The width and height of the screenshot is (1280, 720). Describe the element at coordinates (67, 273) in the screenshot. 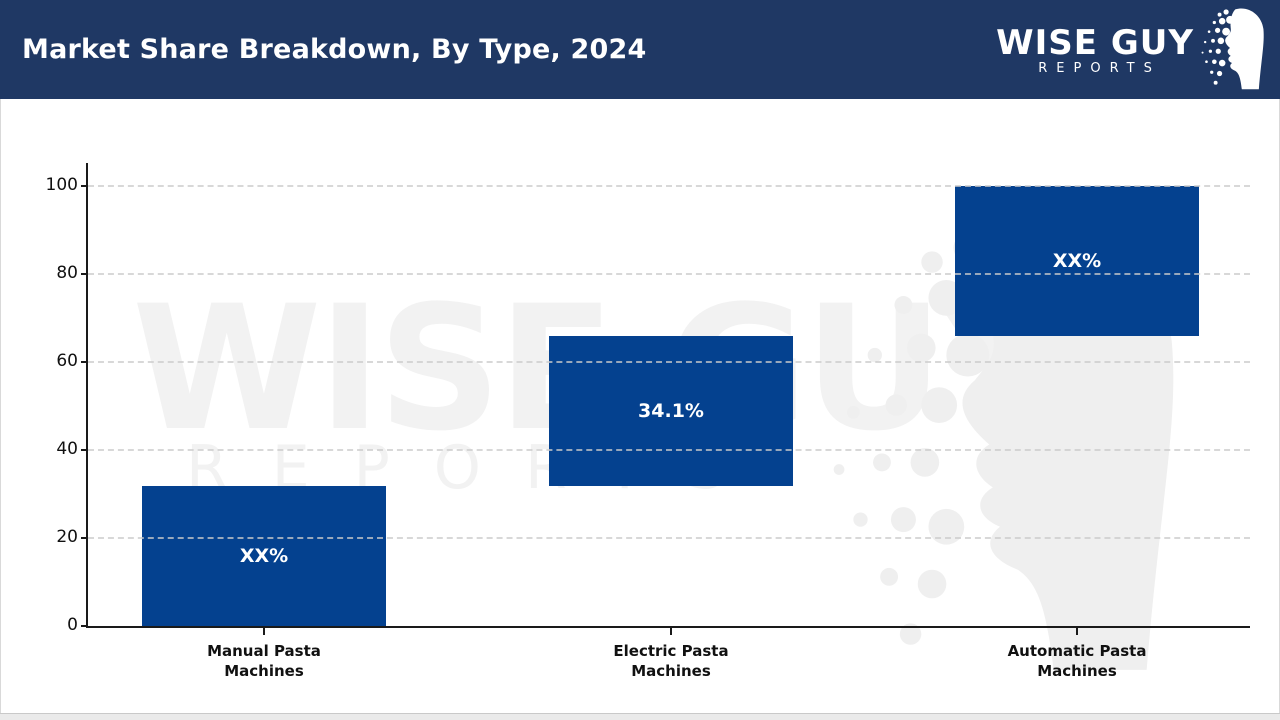

I see `y-tick-label: 80` at that location.